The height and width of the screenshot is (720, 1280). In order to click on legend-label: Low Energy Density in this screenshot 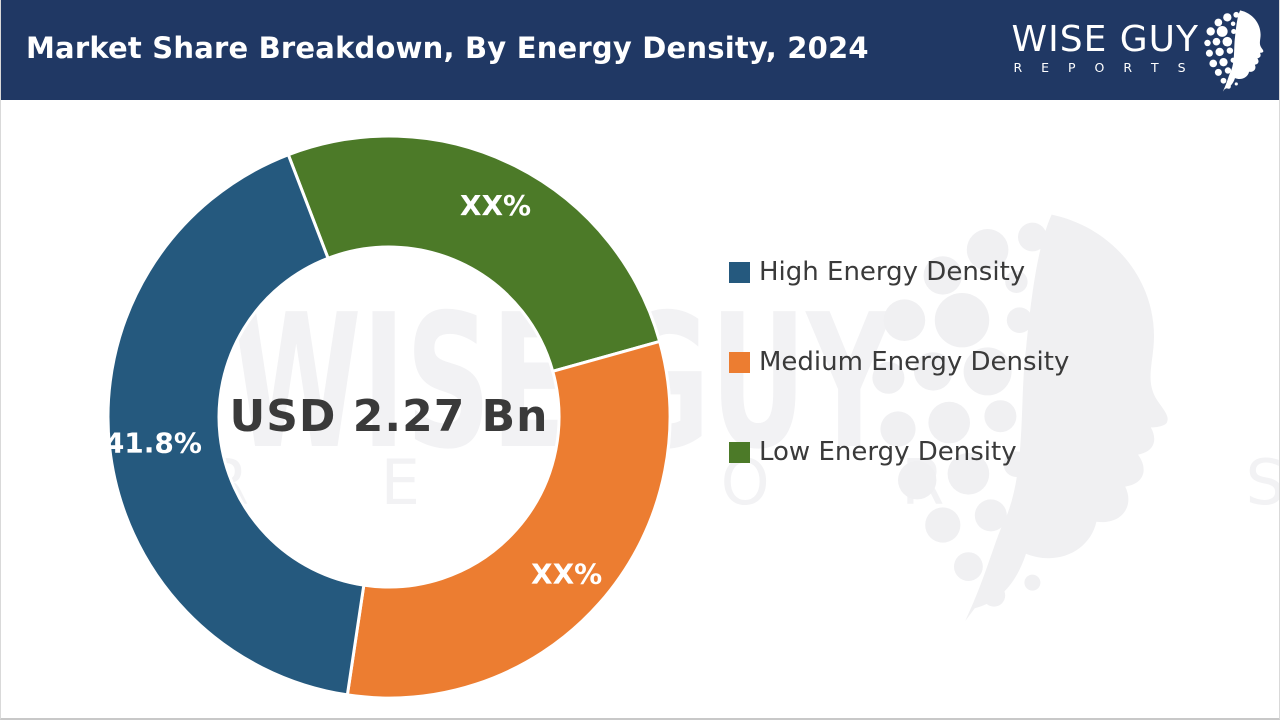, I will do `click(888, 452)`.